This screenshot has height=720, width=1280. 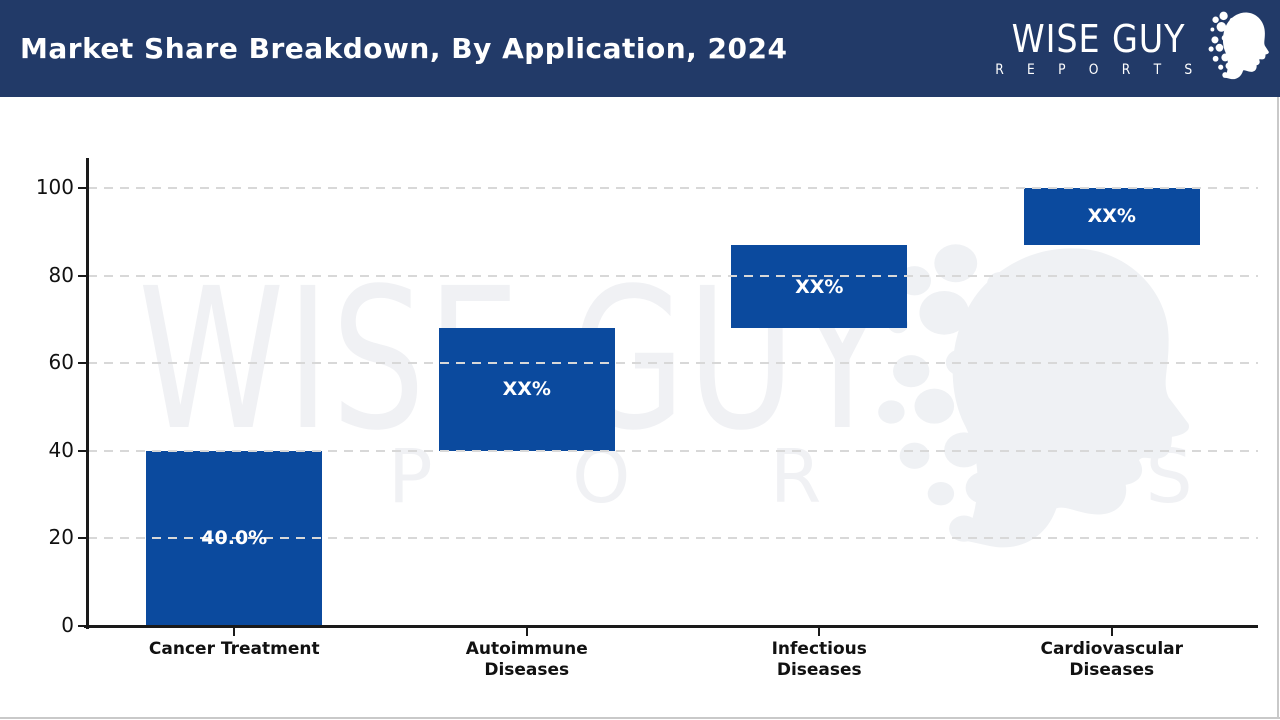 What do you see at coordinates (234, 538) in the screenshot?
I see `bar-value-label: 40.0%` at bounding box center [234, 538].